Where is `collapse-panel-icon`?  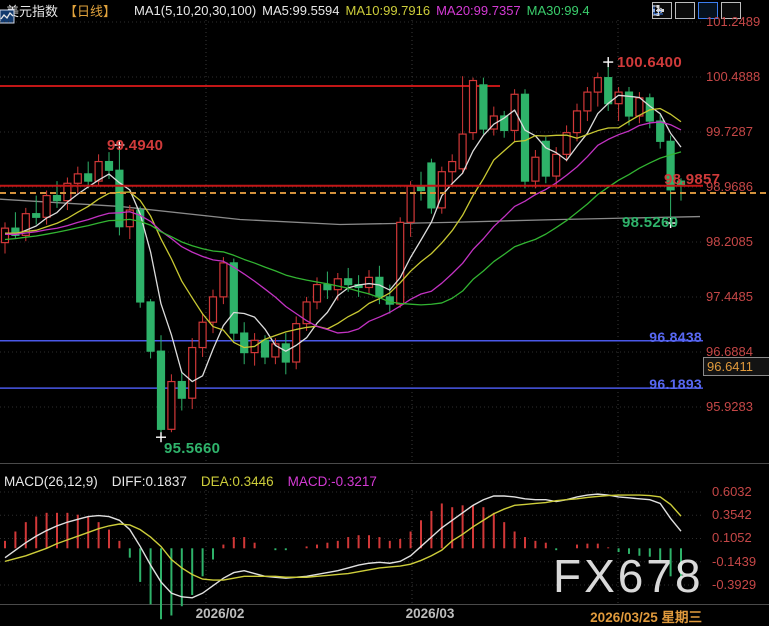
collapse-panel-icon is located at coordinates (696, 10).